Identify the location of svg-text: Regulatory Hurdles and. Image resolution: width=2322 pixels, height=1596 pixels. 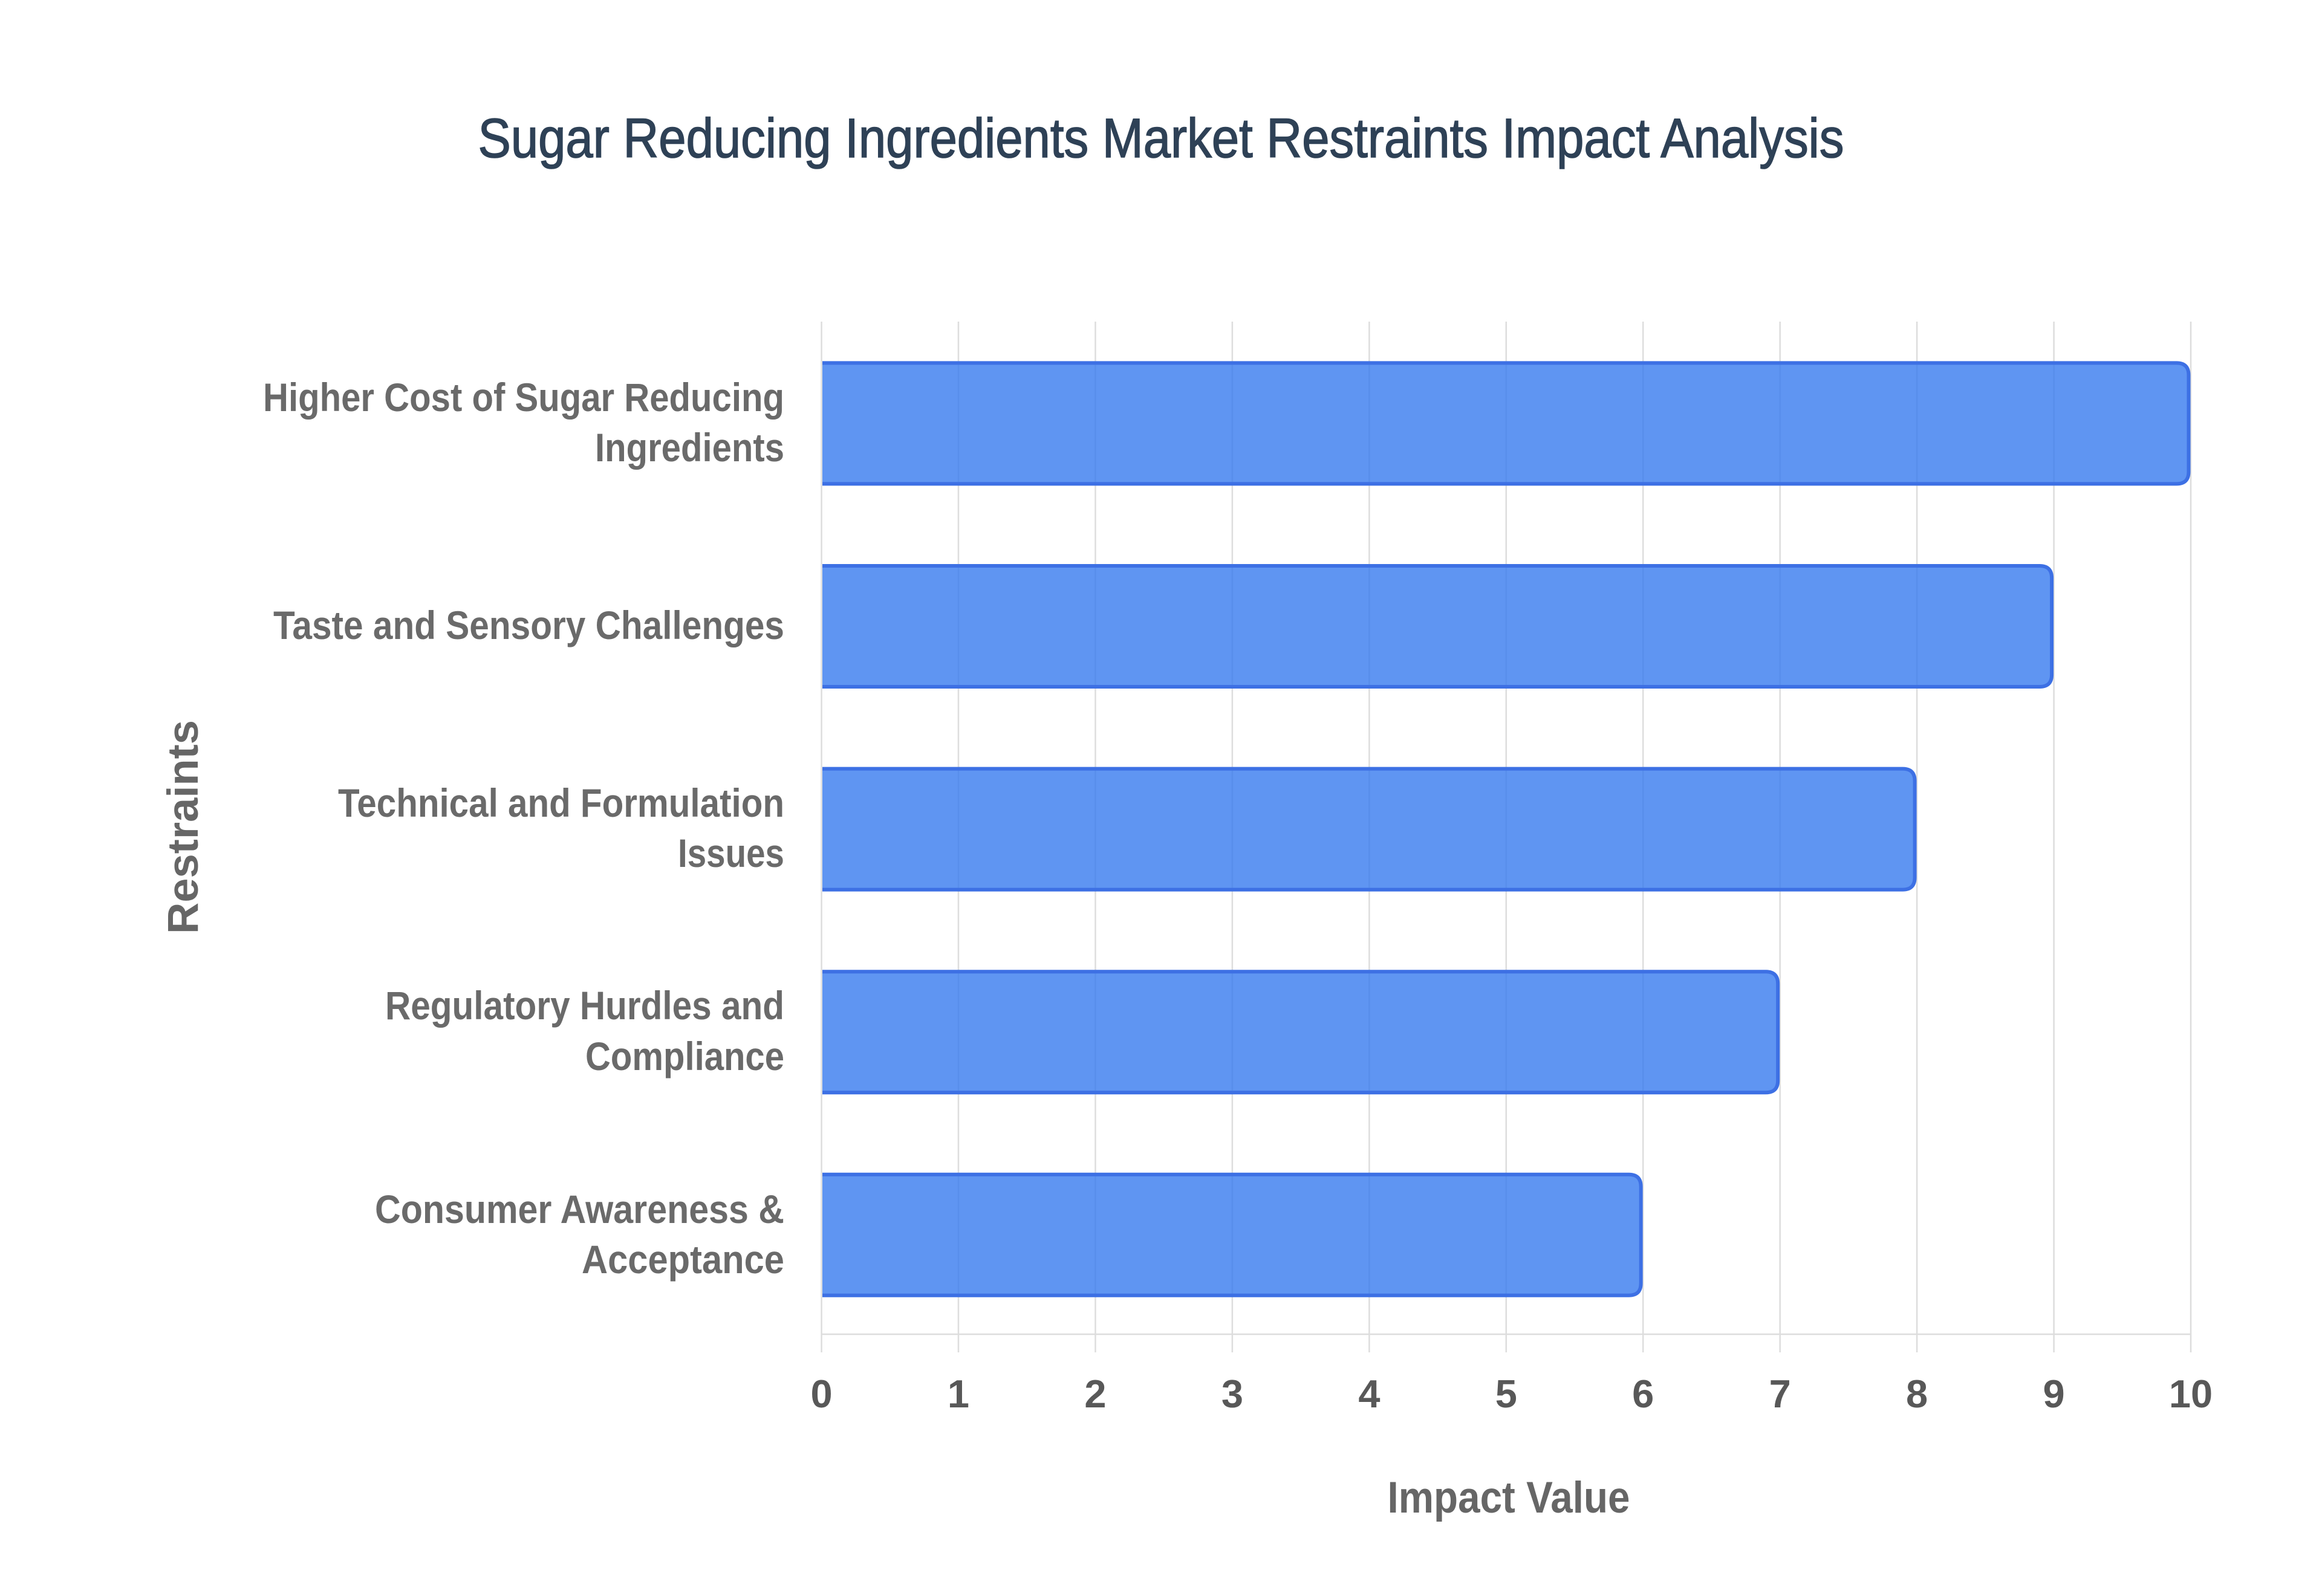
(584, 1005).